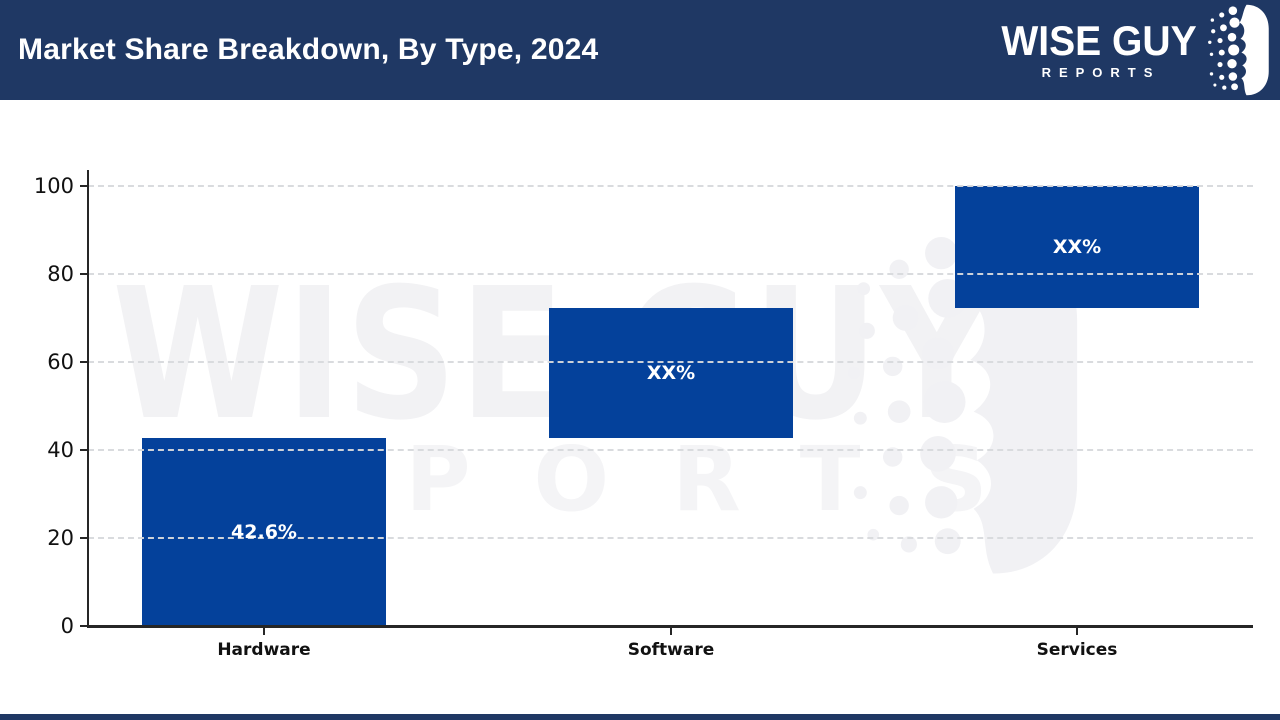  I want to click on x-category-label-services: Services, so click(1077, 650).